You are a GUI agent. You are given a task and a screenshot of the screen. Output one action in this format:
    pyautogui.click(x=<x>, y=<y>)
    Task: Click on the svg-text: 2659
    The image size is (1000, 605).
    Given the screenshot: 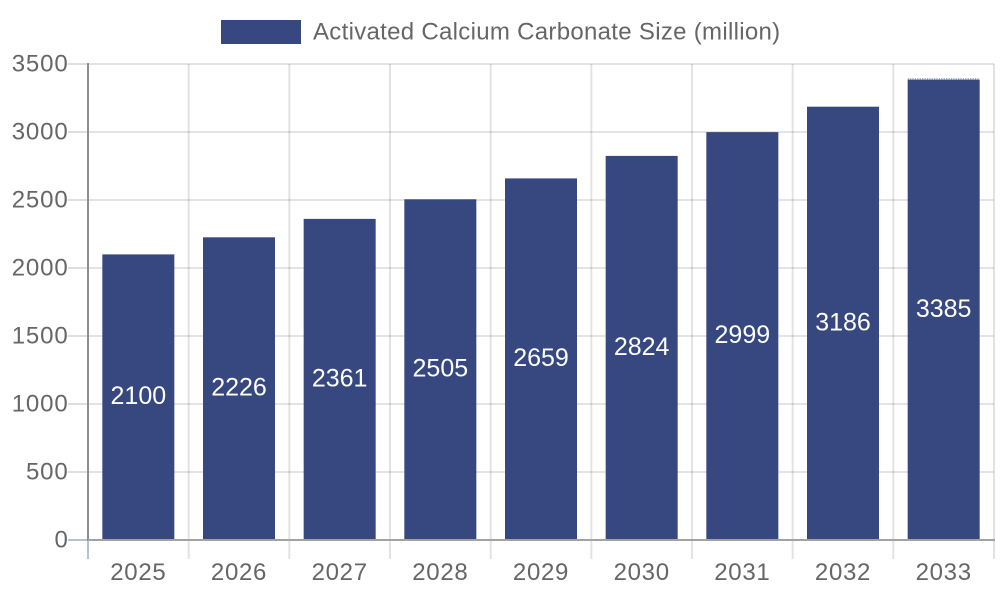 What is the action you would take?
    pyautogui.click(x=541, y=358)
    